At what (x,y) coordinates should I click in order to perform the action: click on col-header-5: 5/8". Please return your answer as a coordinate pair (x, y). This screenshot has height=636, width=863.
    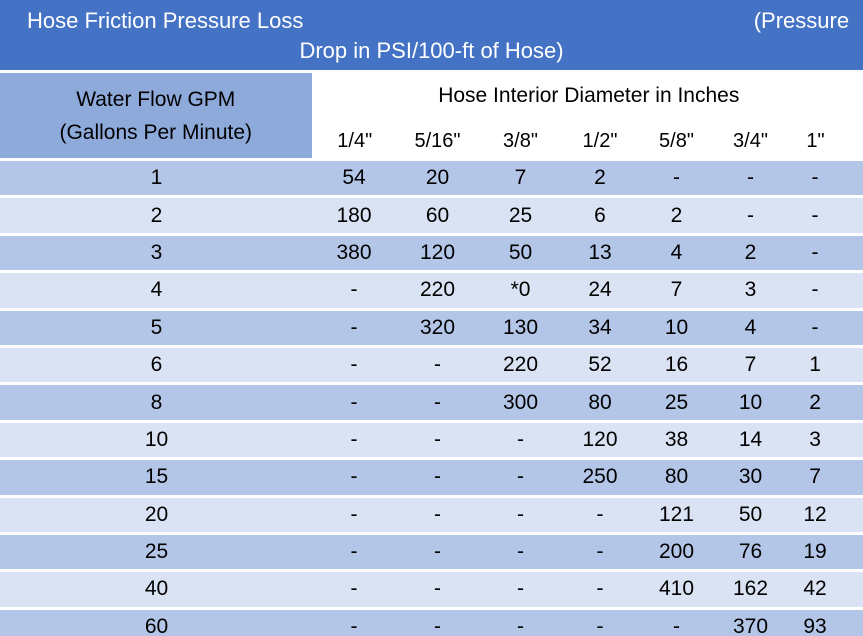
    Looking at the image, I should click on (676, 138).